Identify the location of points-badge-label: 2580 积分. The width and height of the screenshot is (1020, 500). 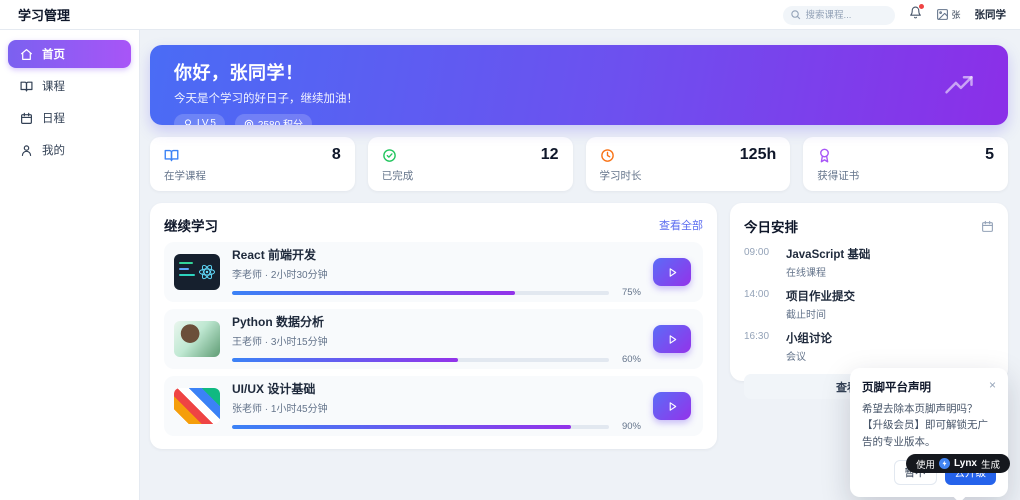
(280, 120).